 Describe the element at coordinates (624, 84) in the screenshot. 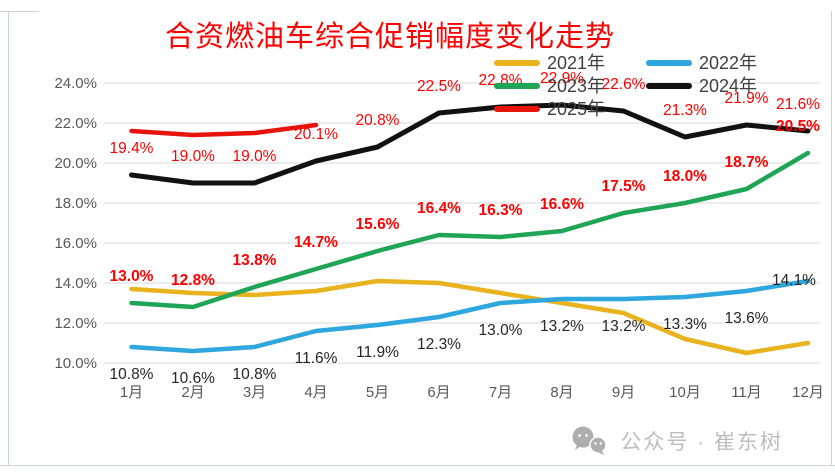

I see `data-label-2024年: 22.6%` at that location.